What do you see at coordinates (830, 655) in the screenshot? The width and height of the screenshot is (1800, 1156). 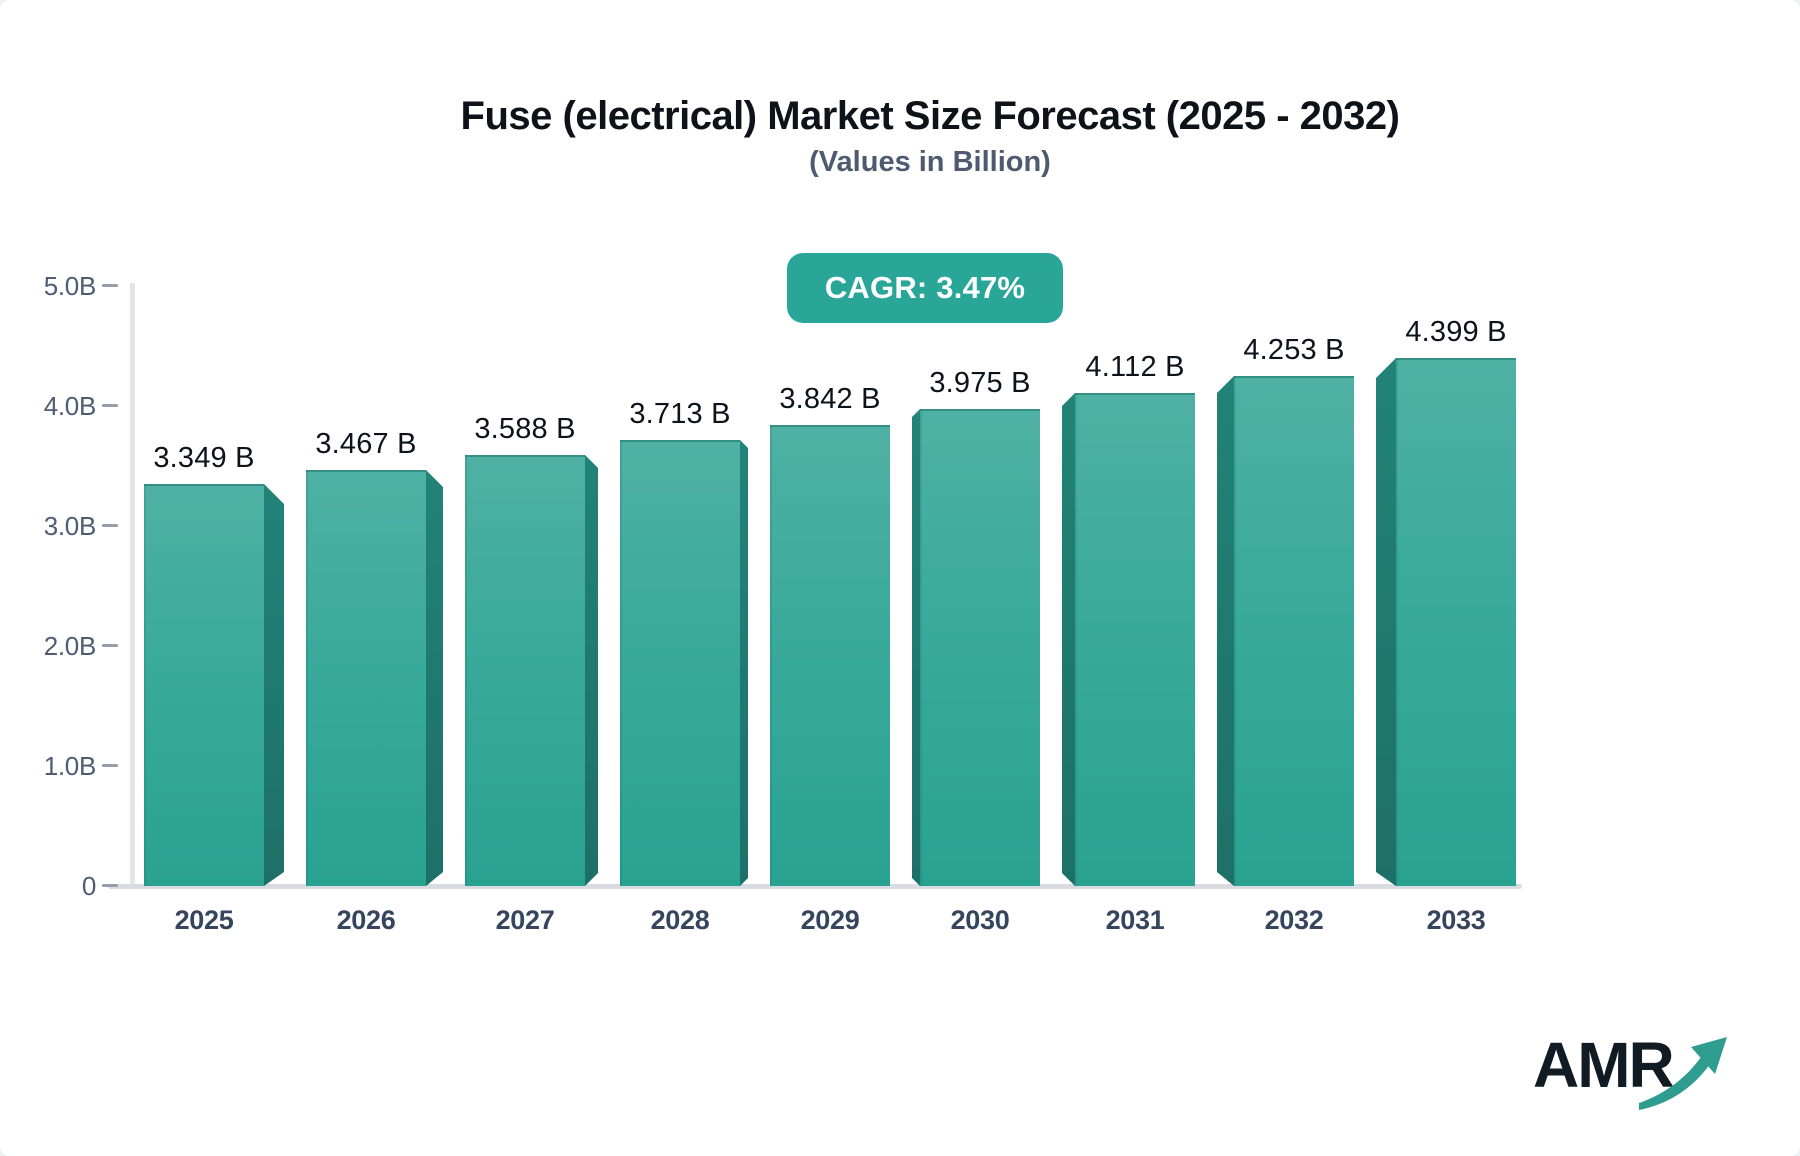 I see `bar-2029` at bounding box center [830, 655].